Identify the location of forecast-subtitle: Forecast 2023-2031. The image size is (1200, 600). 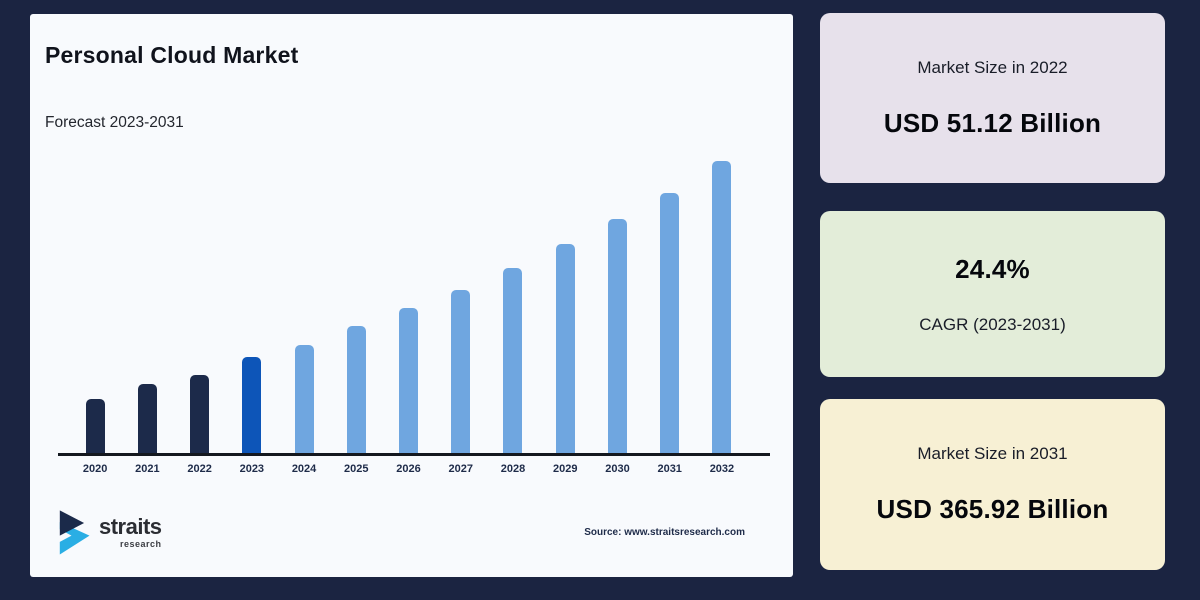
(114, 122).